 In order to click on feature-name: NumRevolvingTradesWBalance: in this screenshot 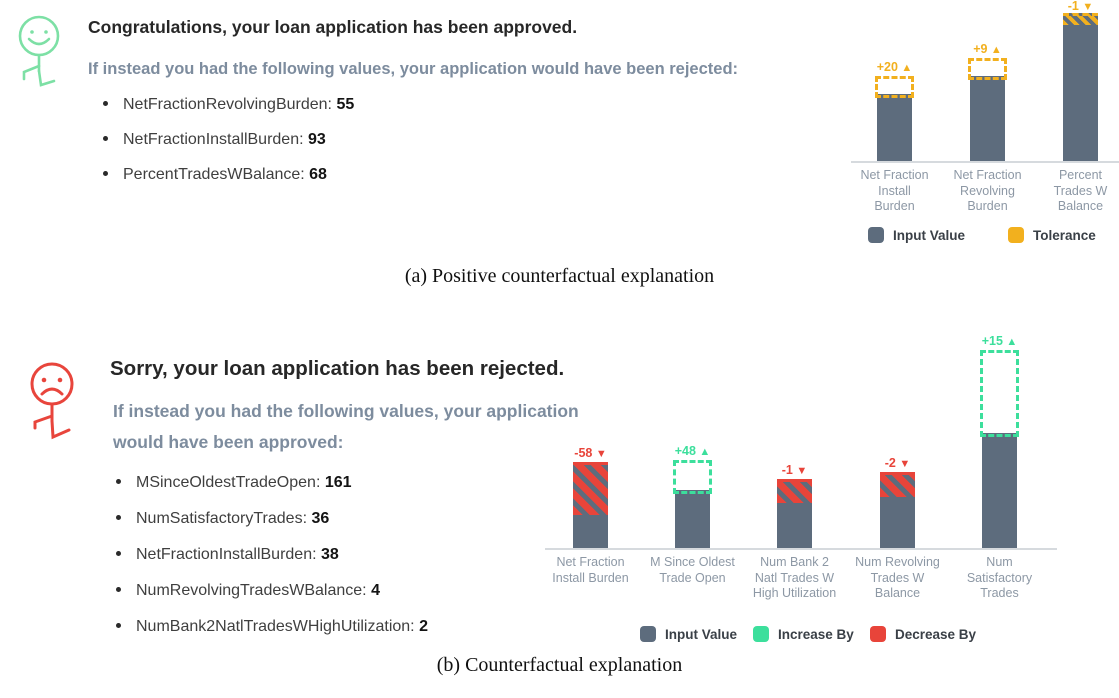, I will do `click(254, 590)`.